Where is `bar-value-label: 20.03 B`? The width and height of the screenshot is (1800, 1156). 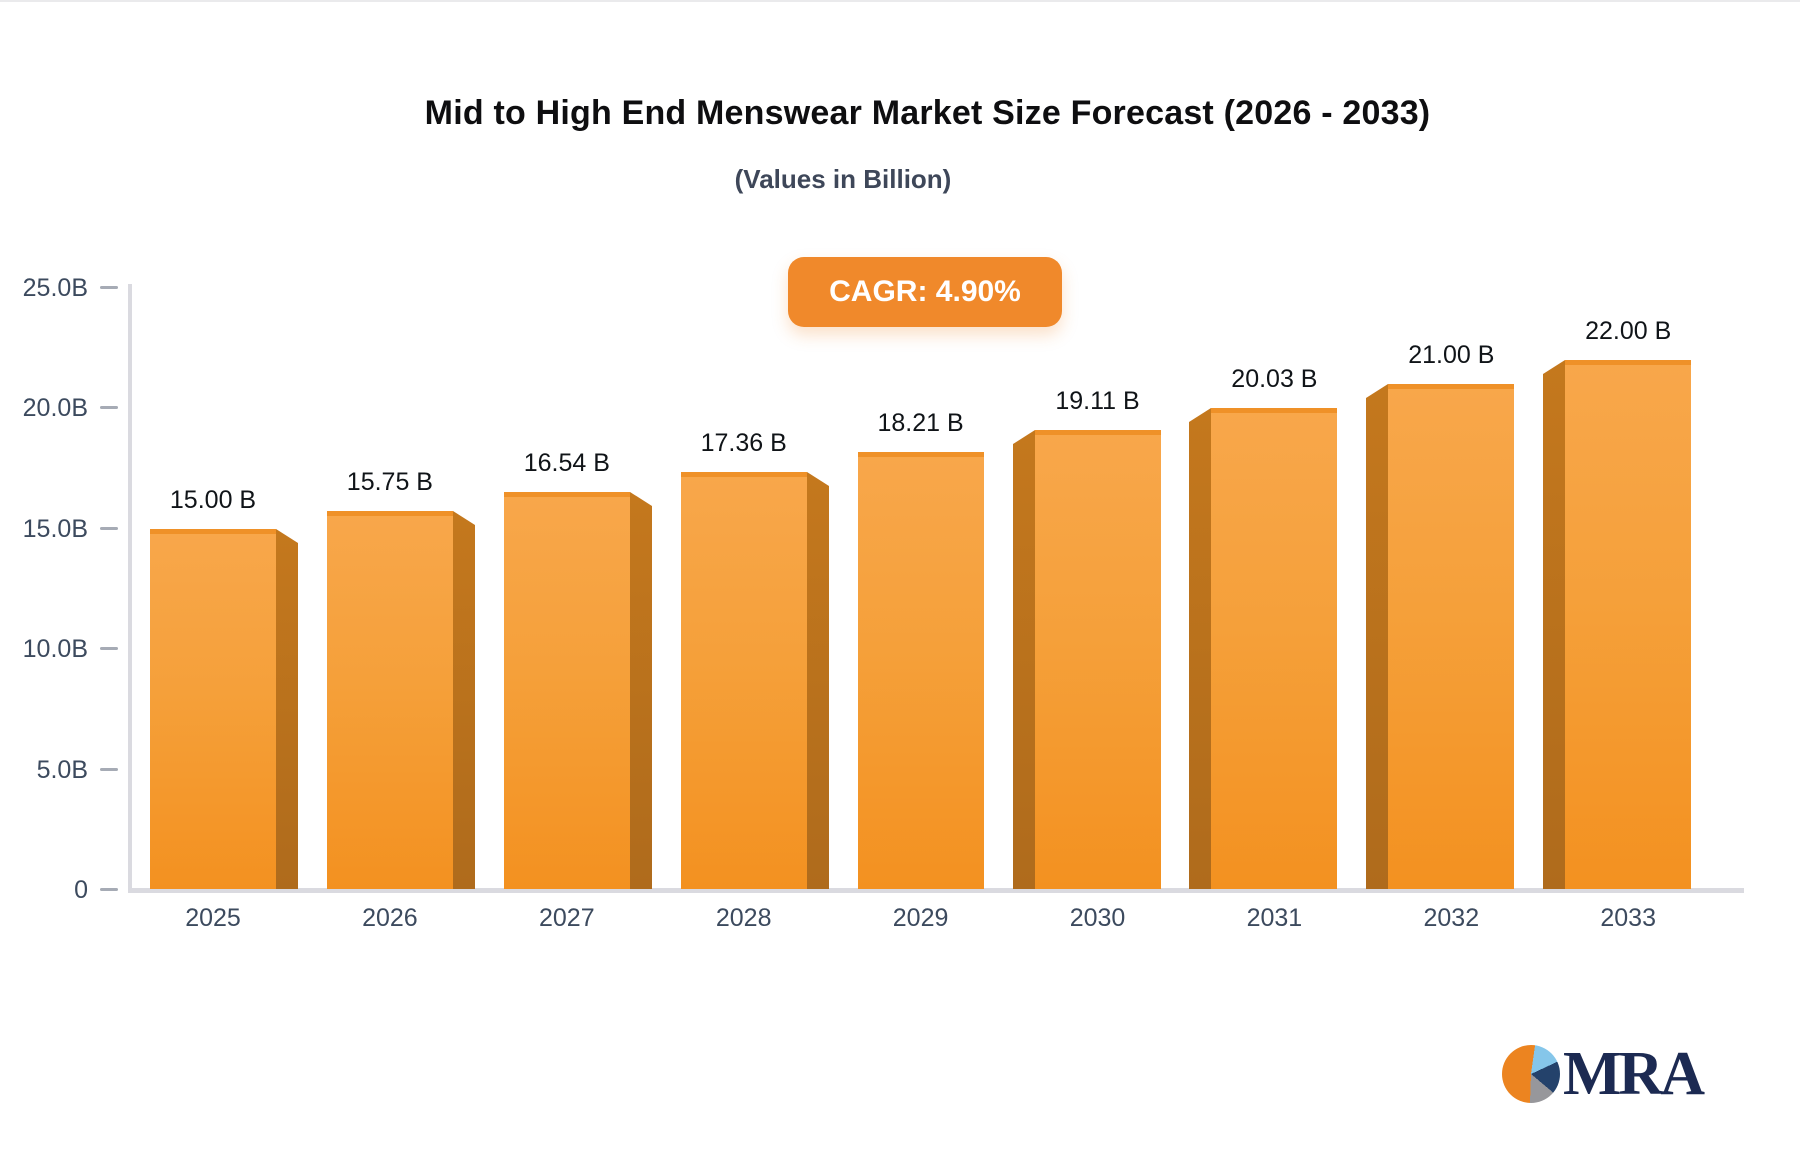
bar-value-label: 20.03 B is located at coordinates (1274, 379).